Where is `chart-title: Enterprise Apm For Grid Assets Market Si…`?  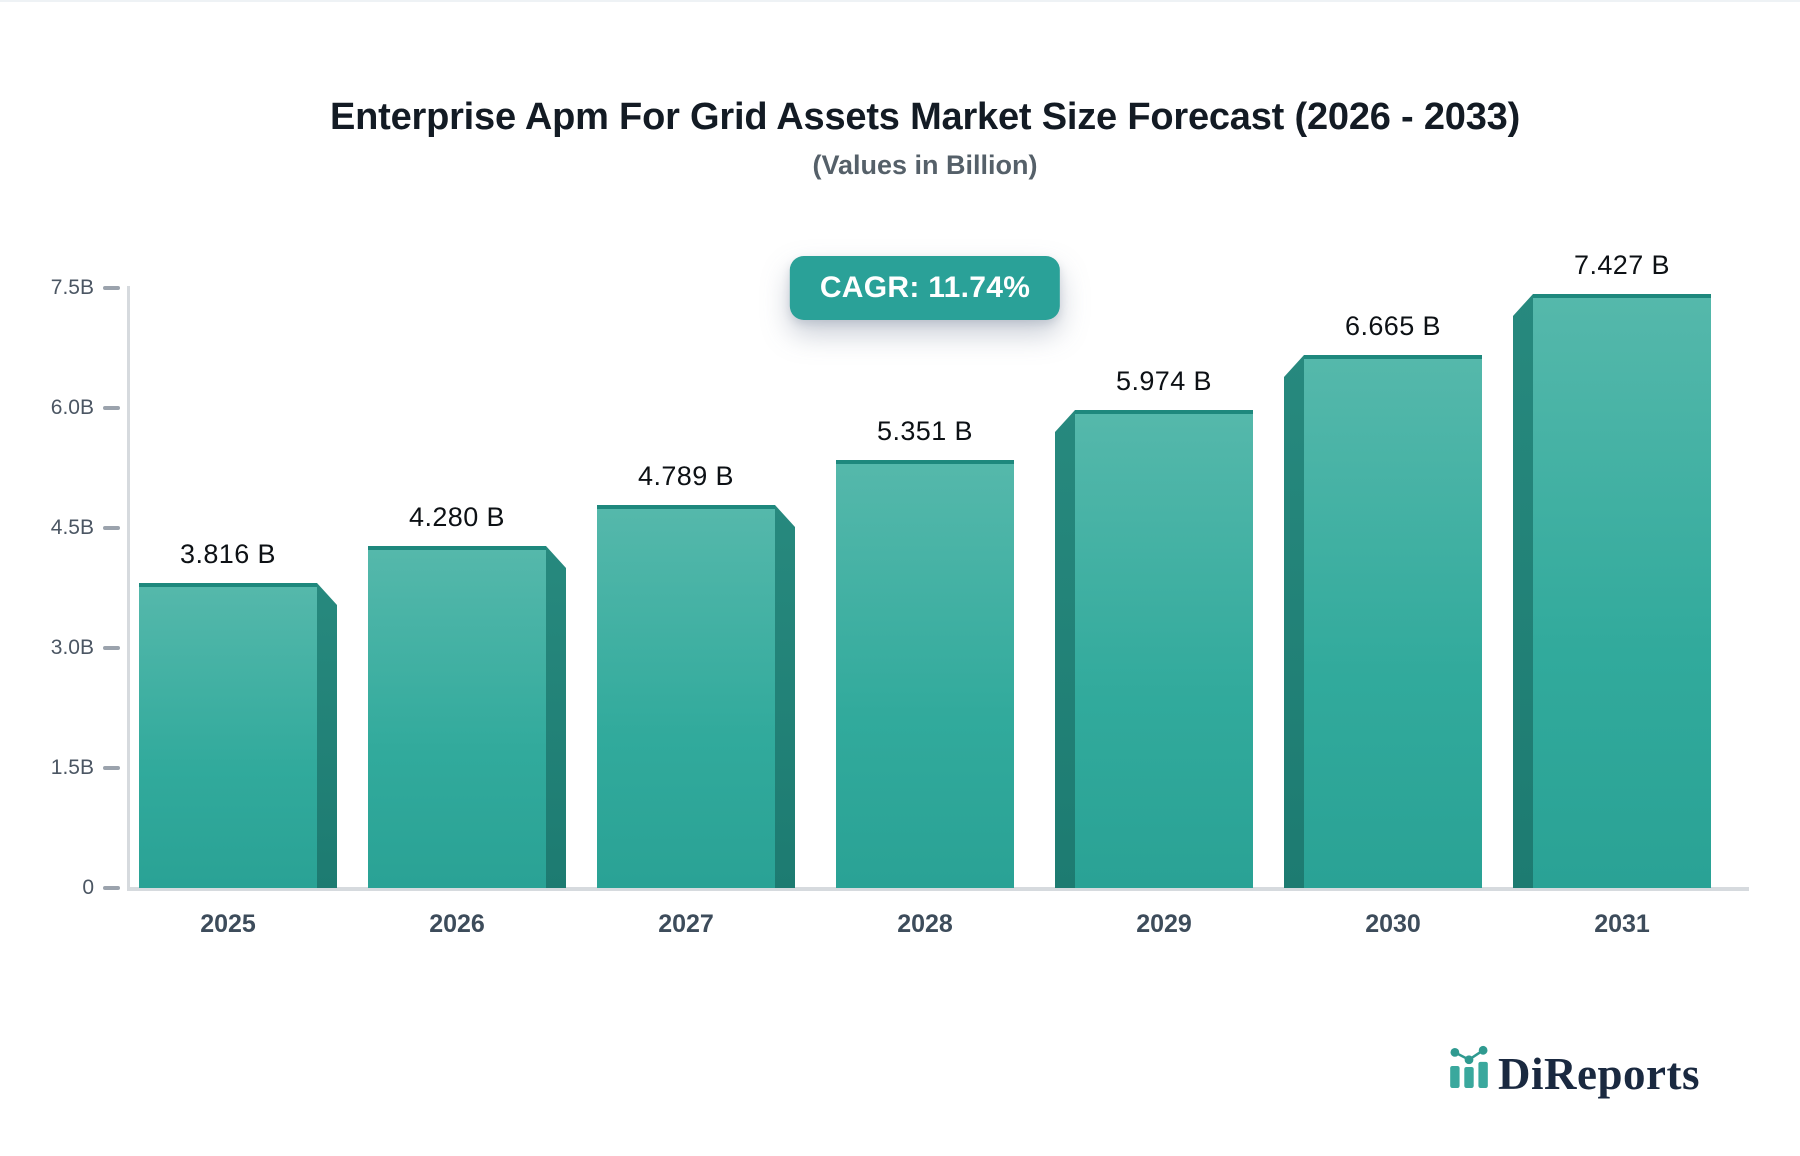
chart-title: Enterprise Apm For Grid Assets Market Si… is located at coordinates (925, 117).